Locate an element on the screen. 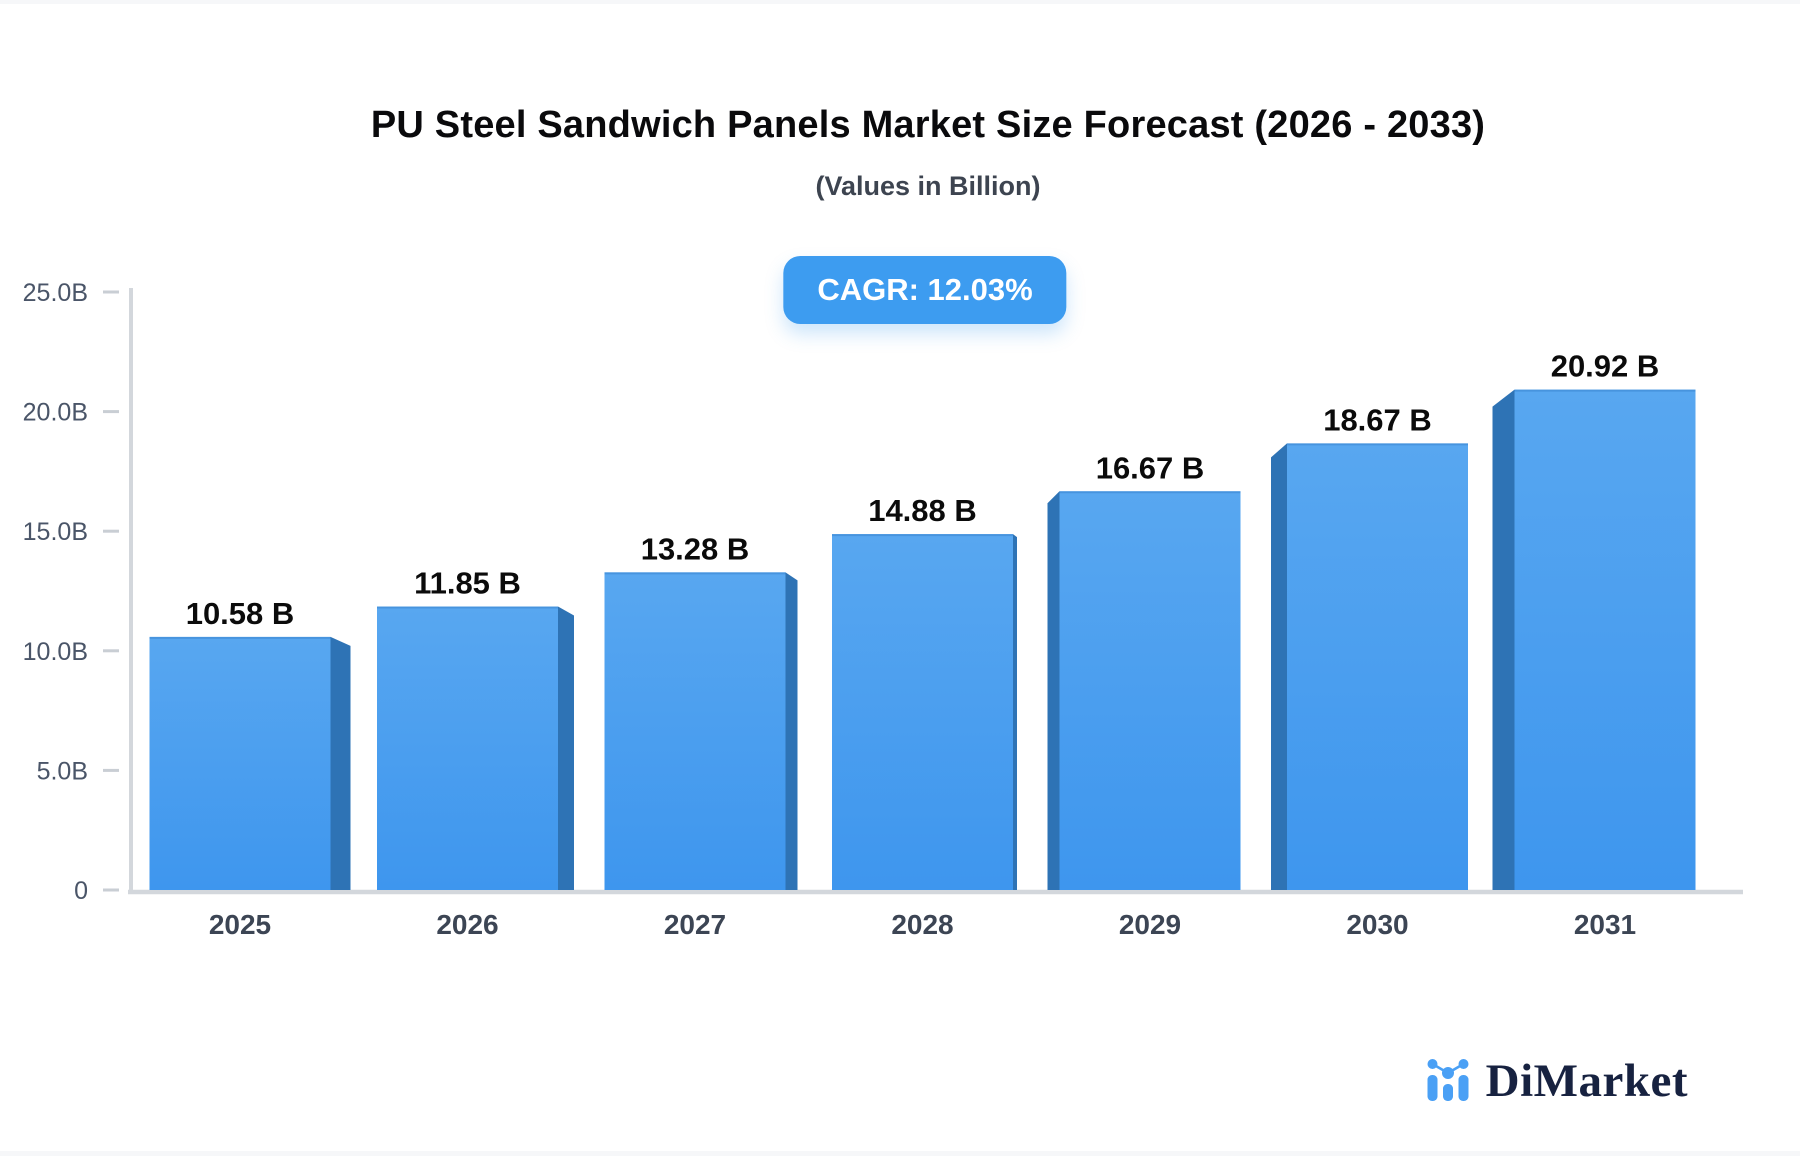  x-axis-label: 2029 is located at coordinates (1150, 924).